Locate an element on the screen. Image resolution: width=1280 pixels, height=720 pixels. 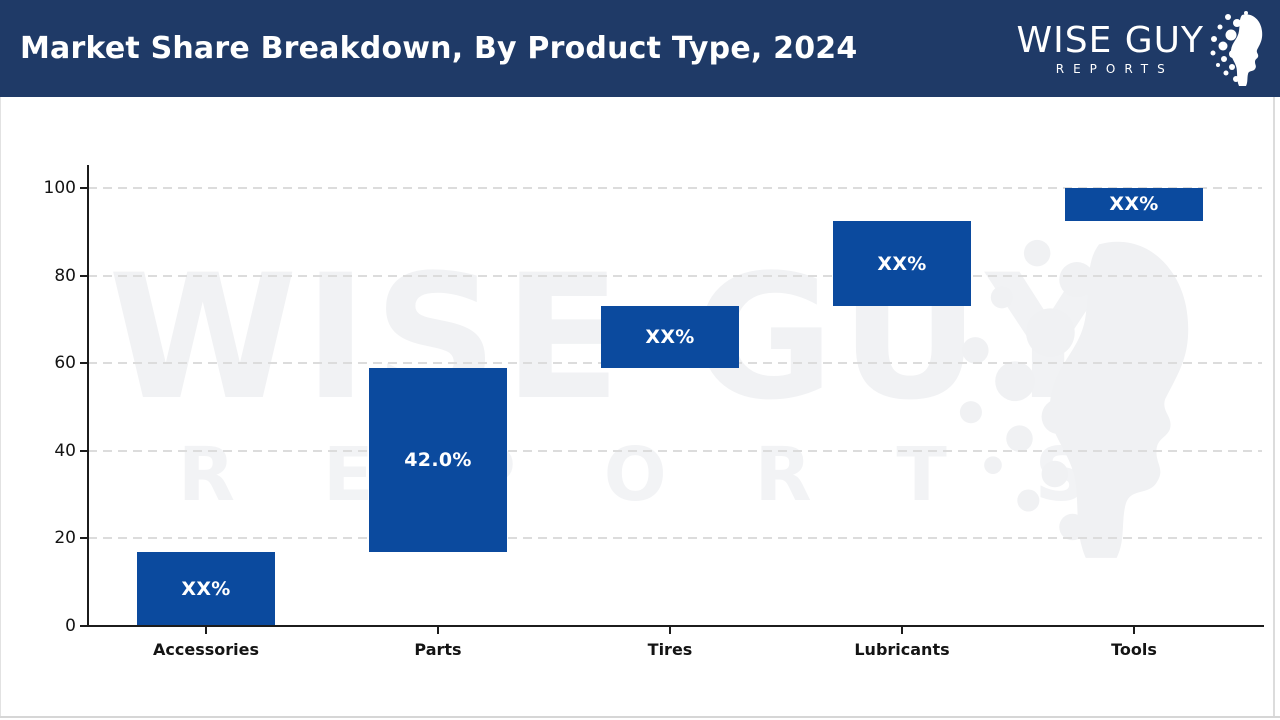
bar-tires: XX% is located at coordinates (670, 337).